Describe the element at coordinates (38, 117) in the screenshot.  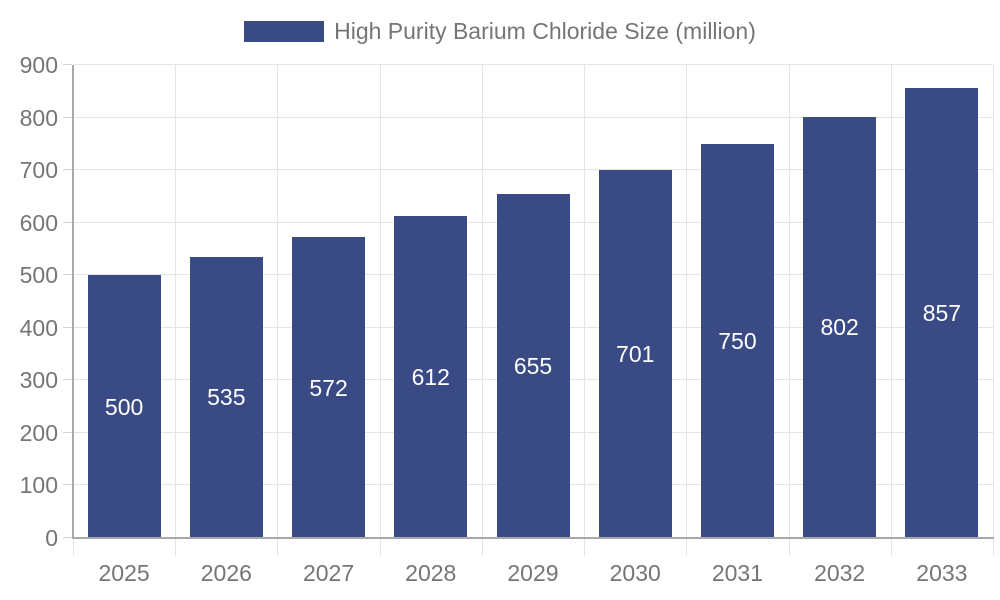
I see `y-tick-label: 800` at that location.